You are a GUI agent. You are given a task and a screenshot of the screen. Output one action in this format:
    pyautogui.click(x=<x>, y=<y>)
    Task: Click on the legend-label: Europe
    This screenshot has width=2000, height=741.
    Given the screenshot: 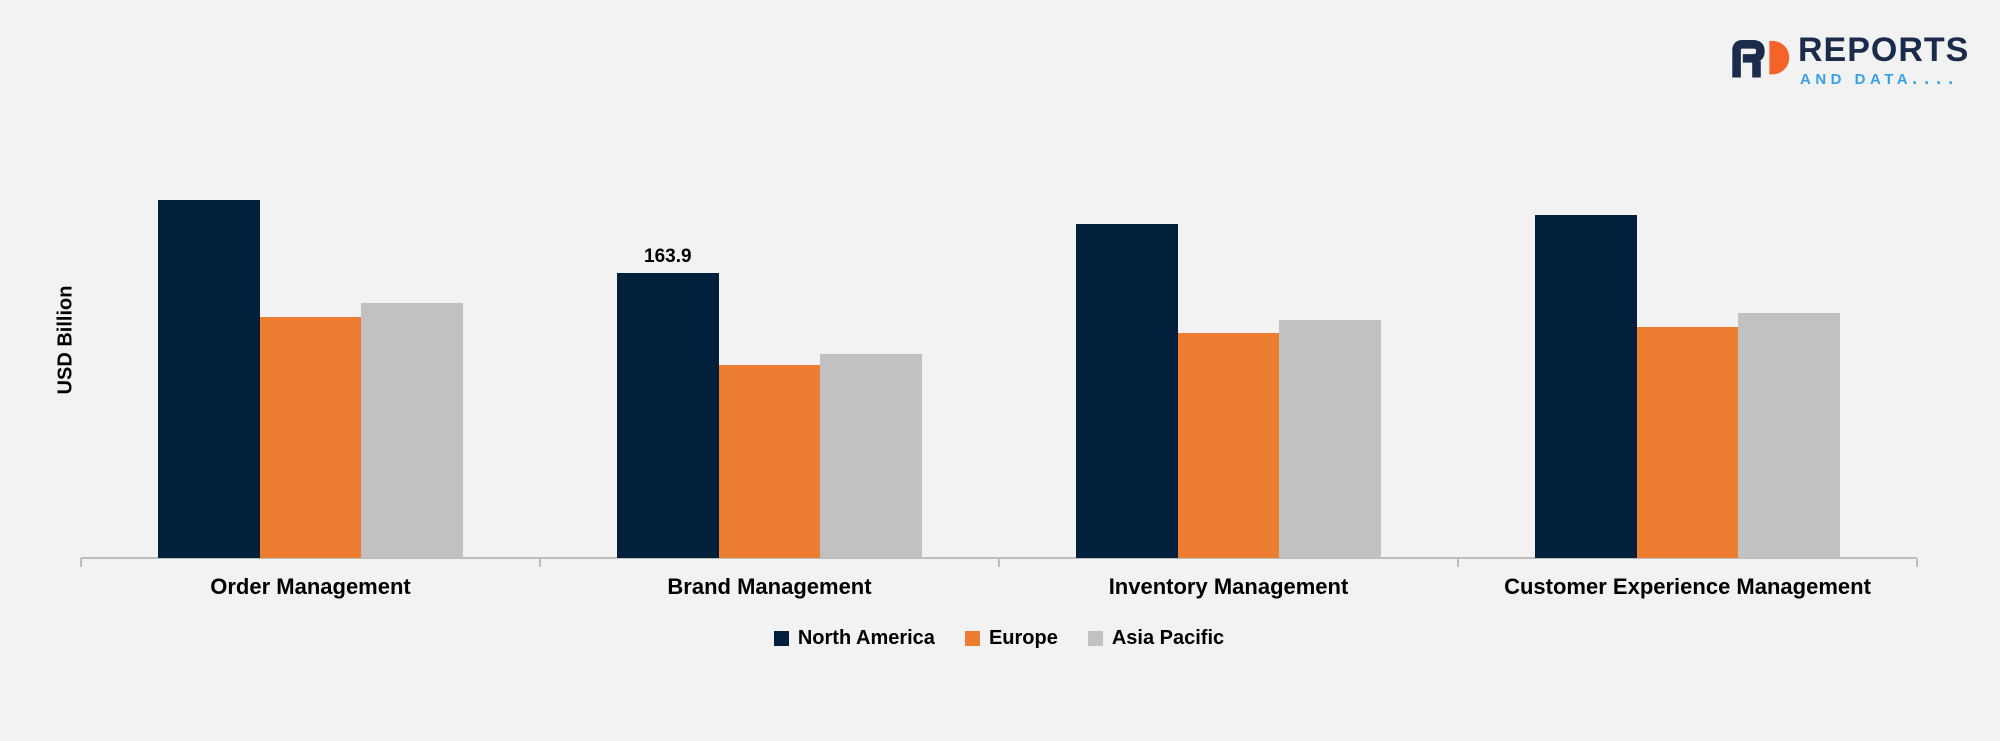 What is the action you would take?
    pyautogui.click(x=1023, y=638)
    